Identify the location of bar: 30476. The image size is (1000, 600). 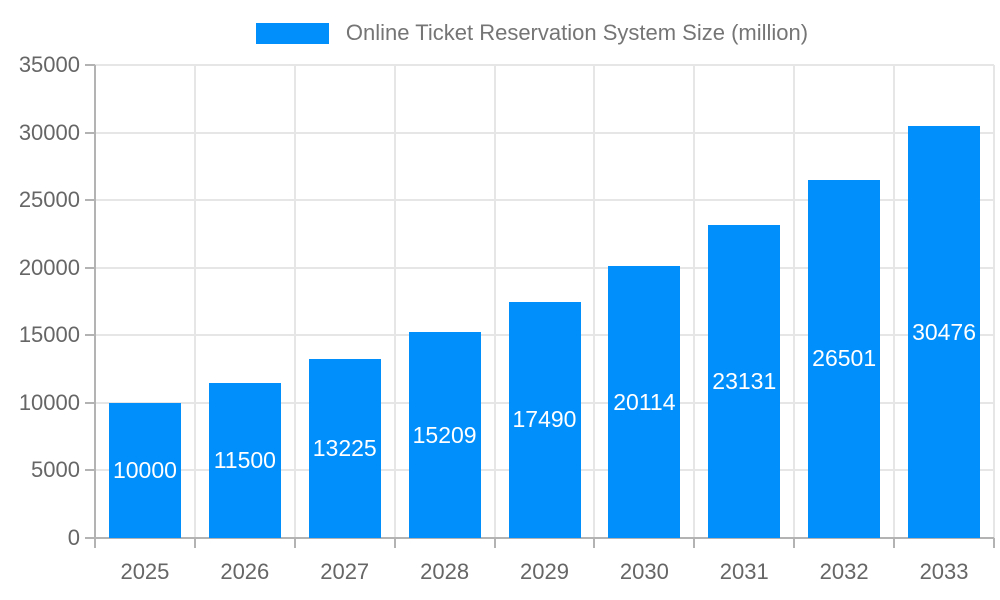
(944, 332).